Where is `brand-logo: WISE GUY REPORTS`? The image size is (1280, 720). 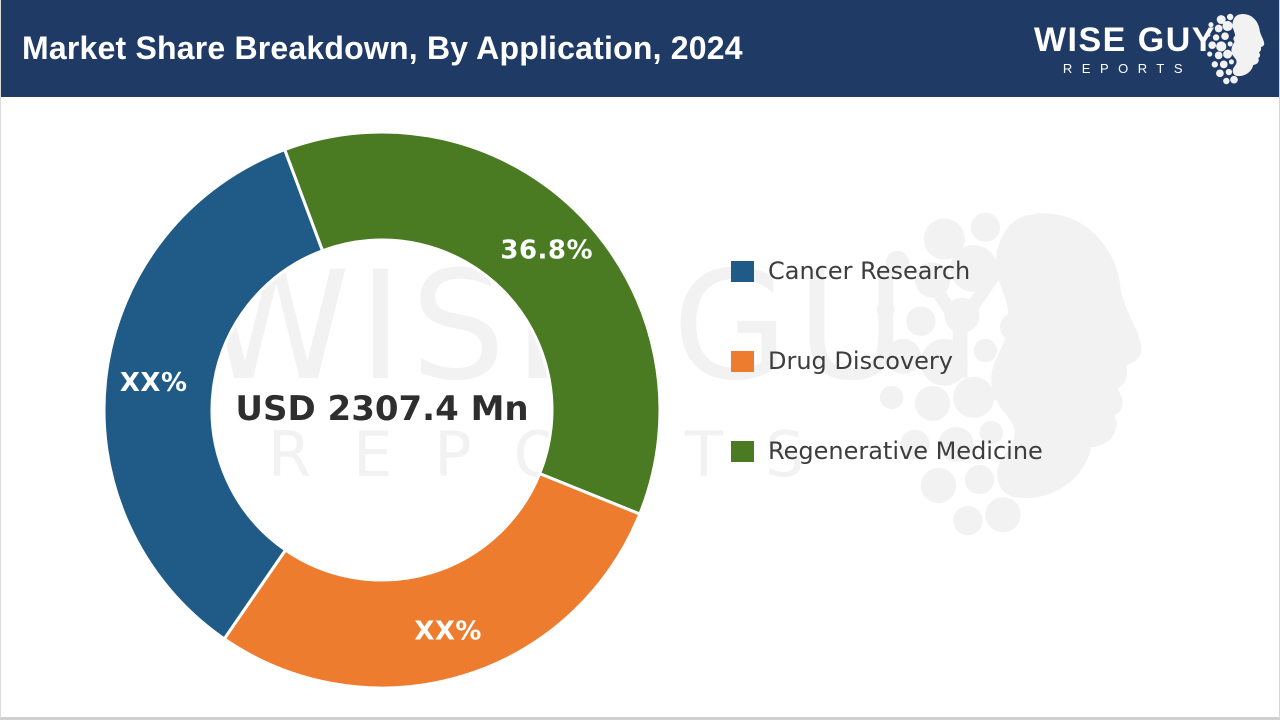 brand-logo: WISE GUY REPORTS is located at coordinates (1150, 48).